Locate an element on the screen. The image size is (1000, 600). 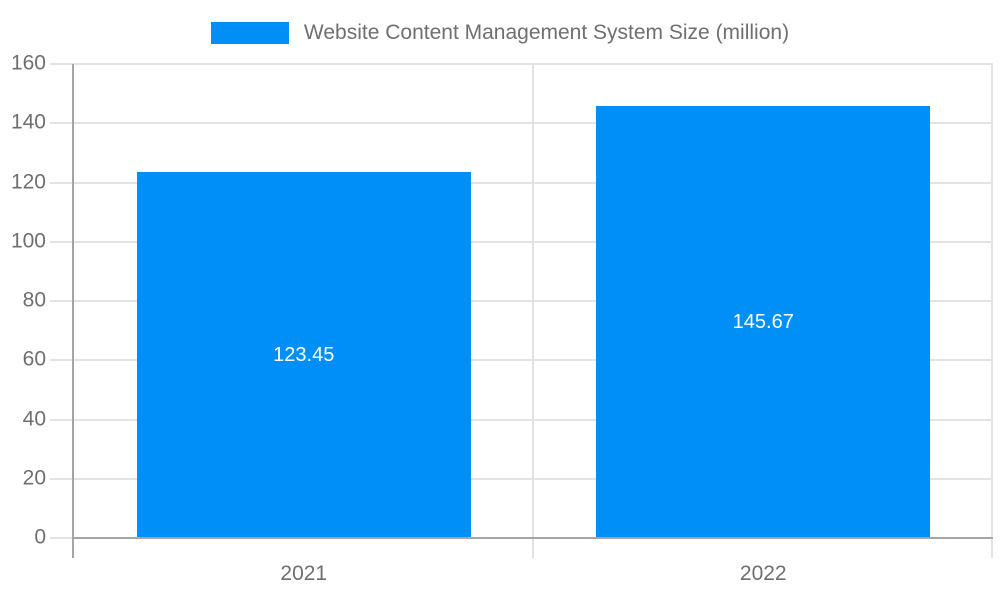
legend-swatch is located at coordinates (249, 32).